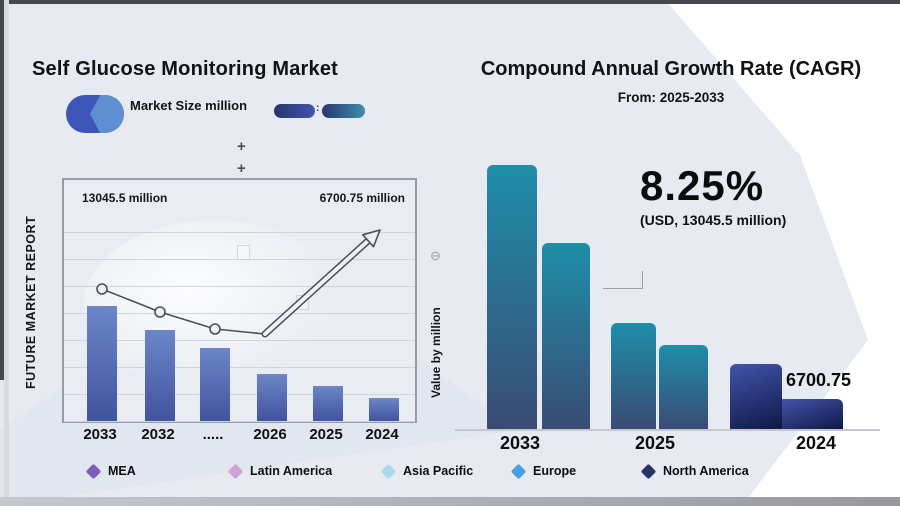 The width and height of the screenshot is (900, 506). I want to click on step-bracket-decoration, so click(623, 280).